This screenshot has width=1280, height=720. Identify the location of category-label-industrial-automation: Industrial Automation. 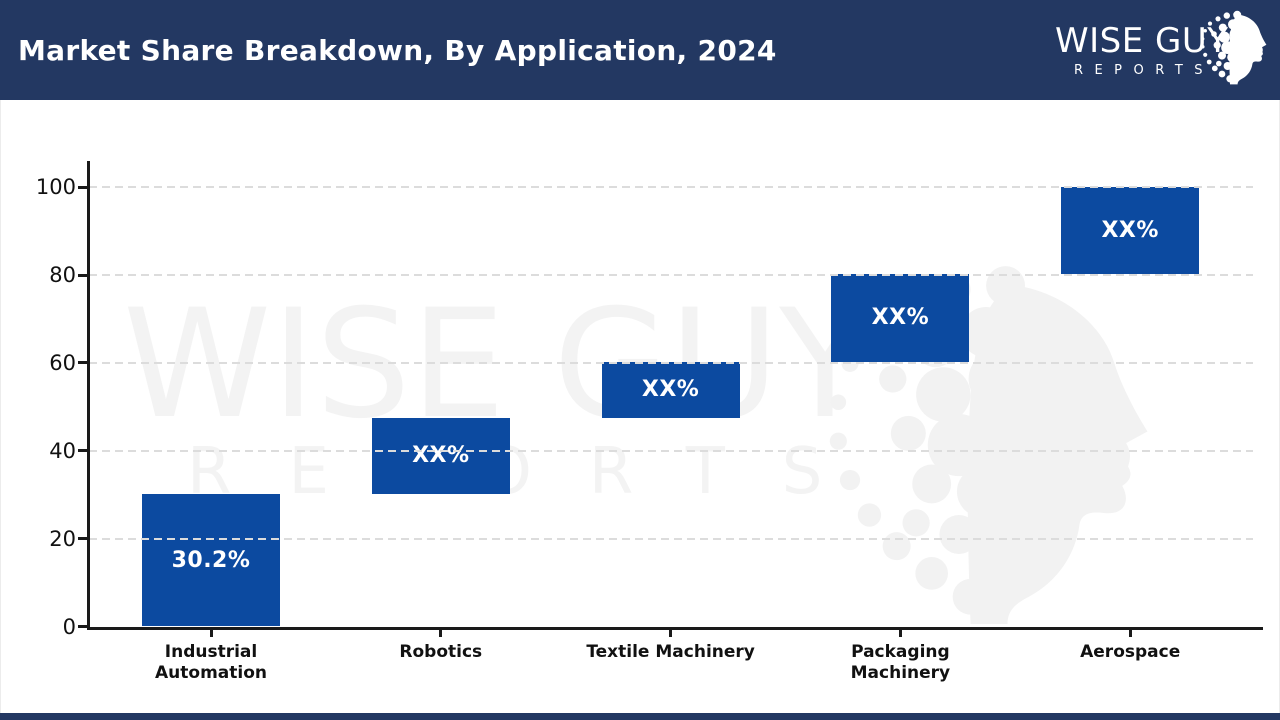
(211, 662).